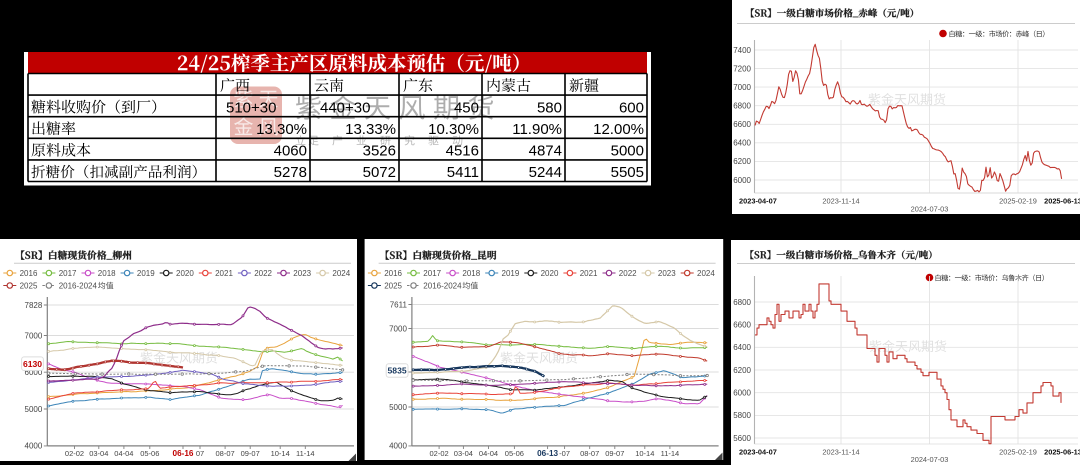  Describe the element at coordinates (627, 172) in the screenshot. I see `svg-text: 5505` at that location.